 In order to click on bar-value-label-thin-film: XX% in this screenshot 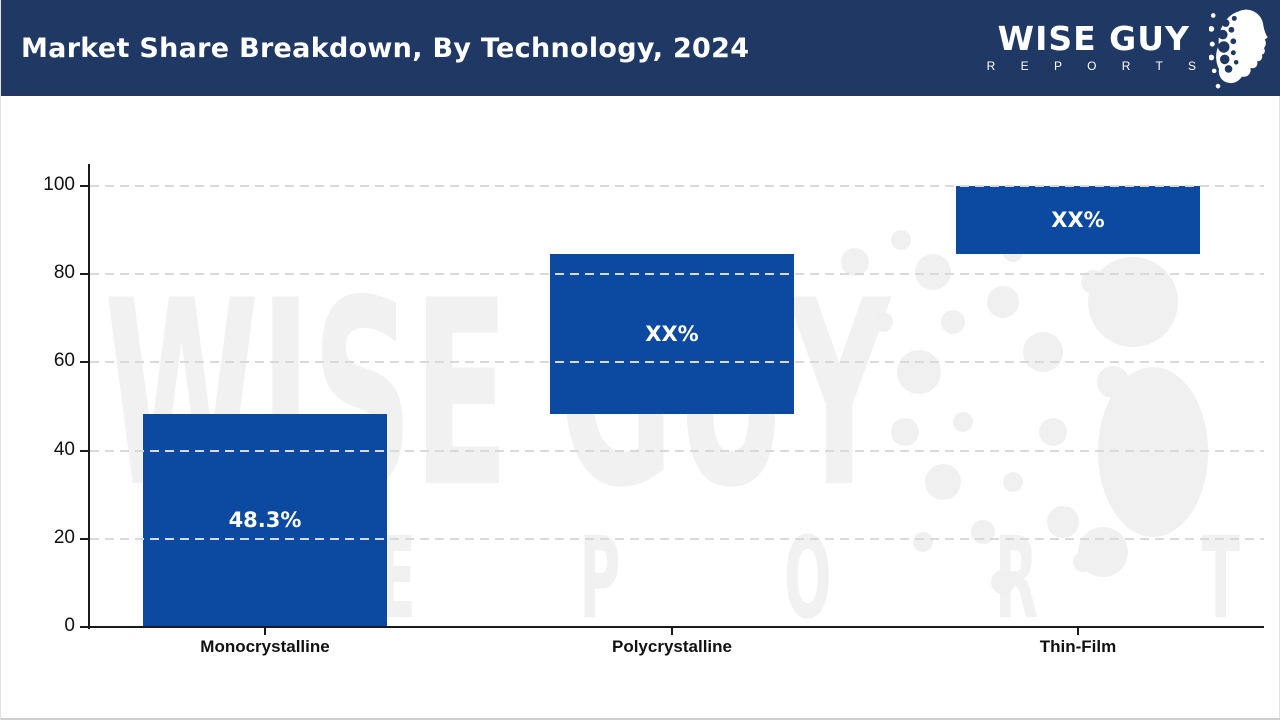, I will do `click(1078, 220)`.